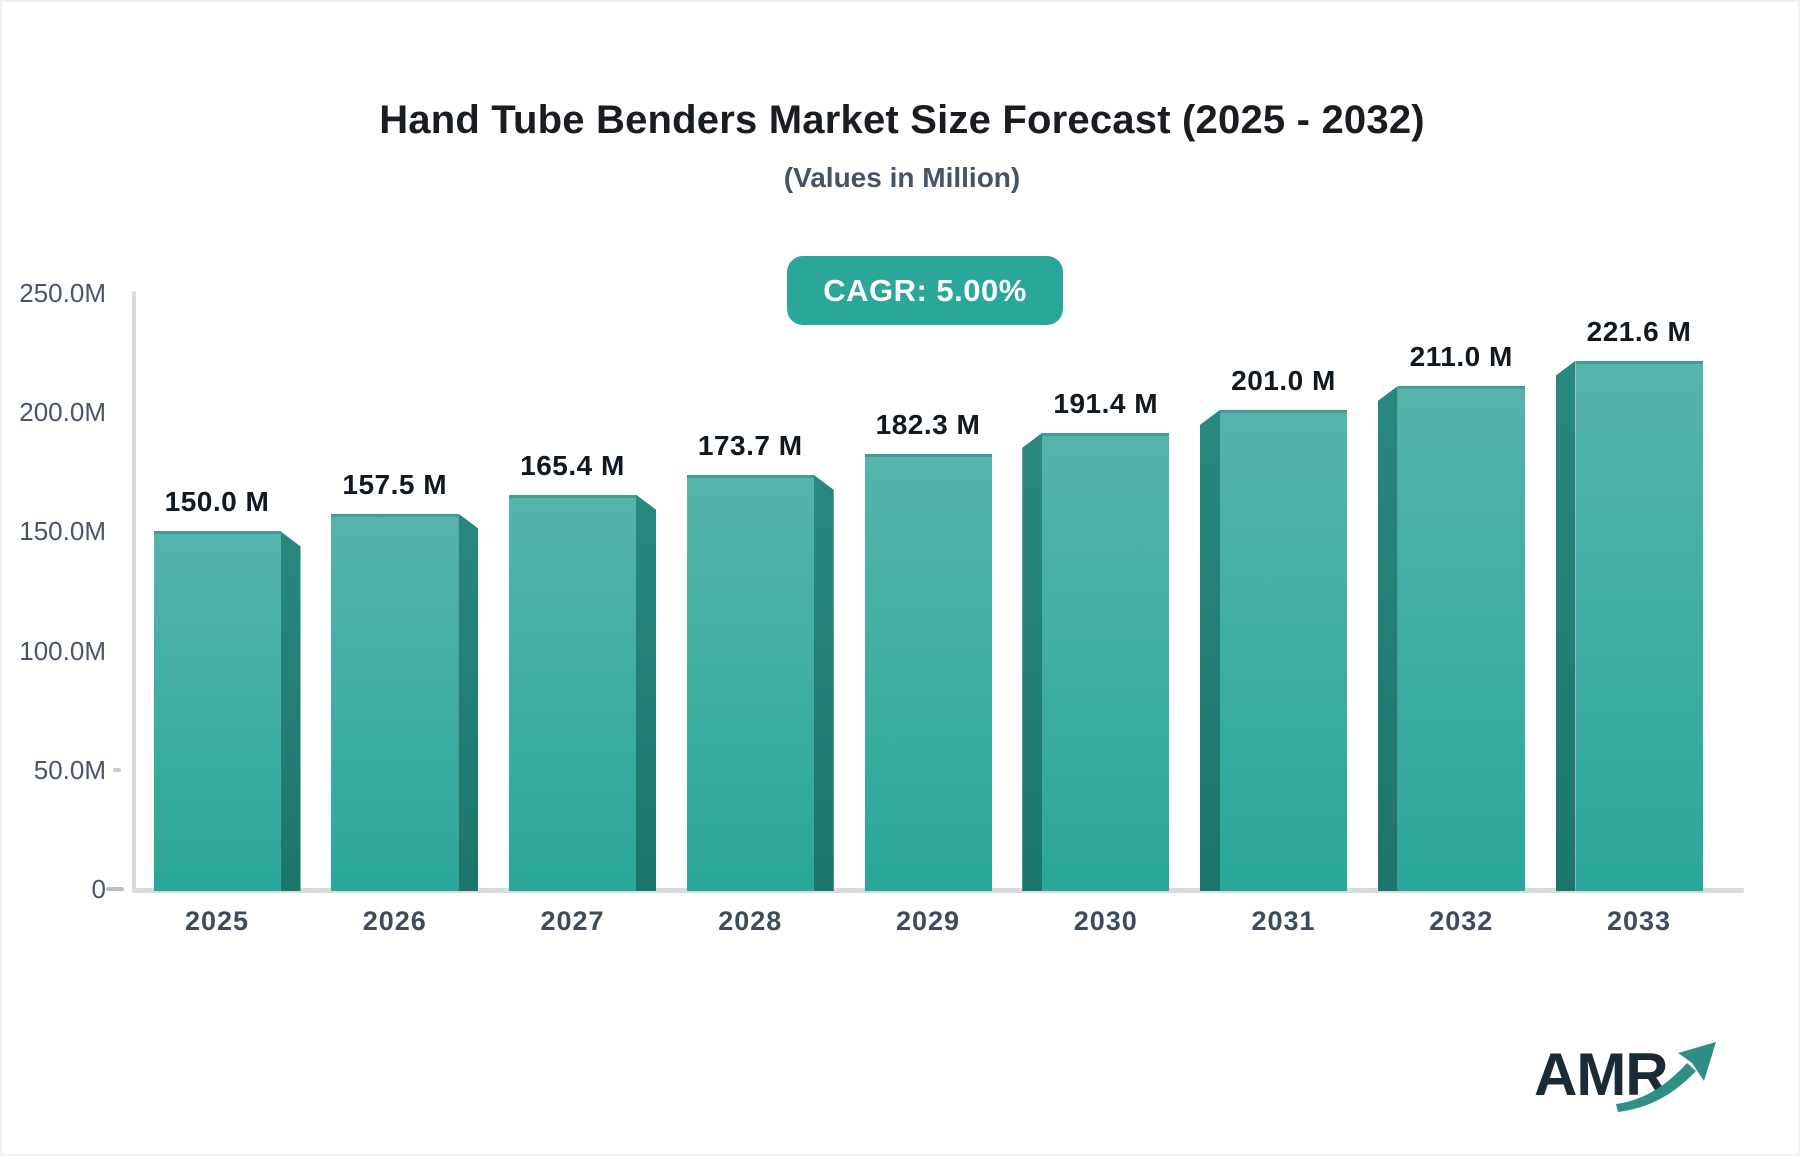 This screenshot has width=1800, height=1156. I want to click on bar-2032, so click(1461, 638).